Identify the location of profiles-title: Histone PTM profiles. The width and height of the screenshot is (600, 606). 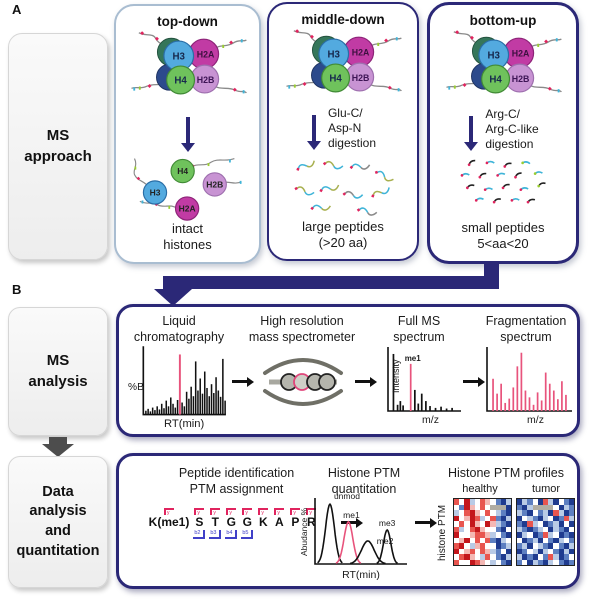
(505, 473).